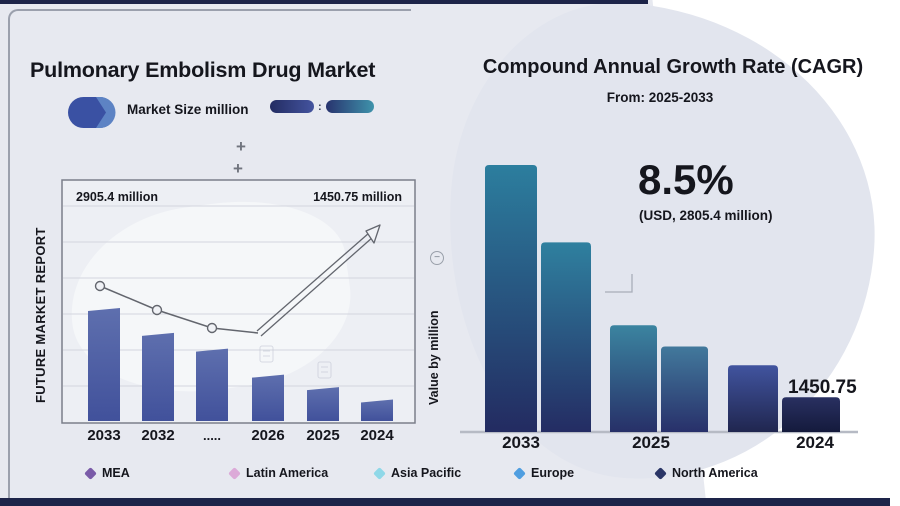  I want to click on cagr-title: Compound Annual Growth Rate (CAGR), so click(673, 67).